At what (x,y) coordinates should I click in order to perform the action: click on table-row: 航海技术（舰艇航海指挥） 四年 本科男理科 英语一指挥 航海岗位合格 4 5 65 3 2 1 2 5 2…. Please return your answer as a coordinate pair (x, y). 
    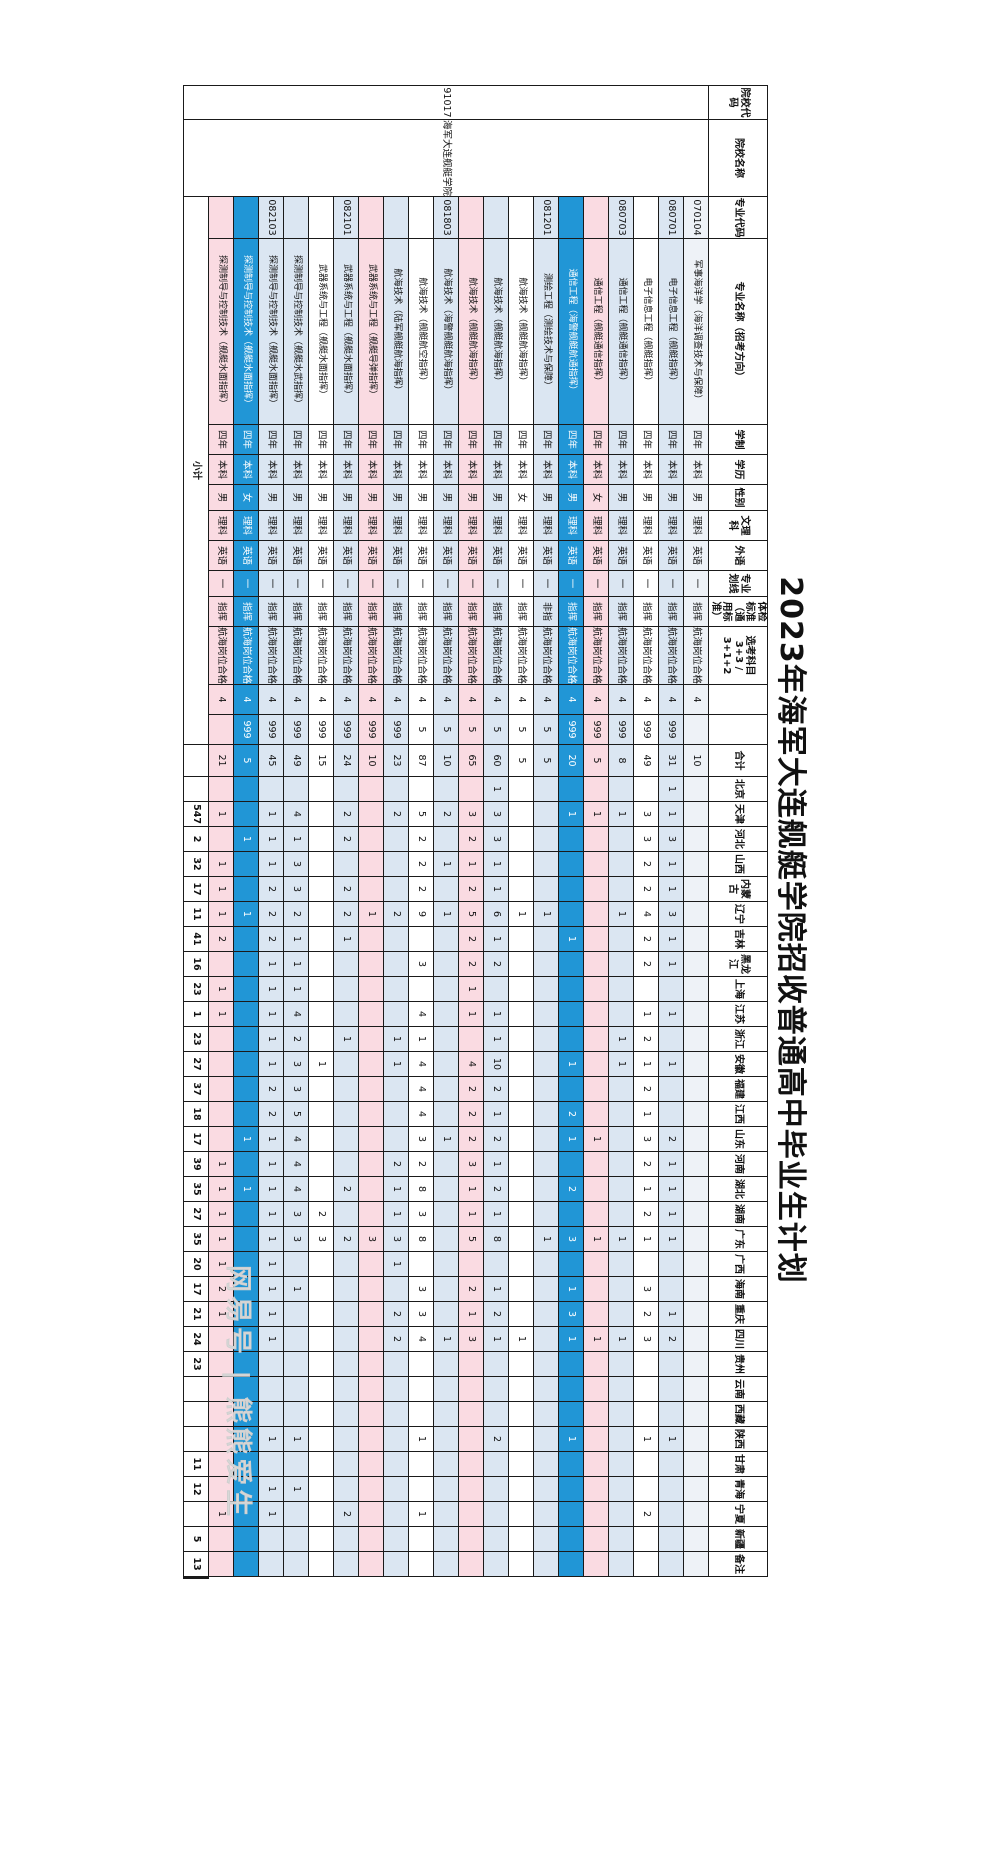
    Looking at the image, I should click on (471, 832).